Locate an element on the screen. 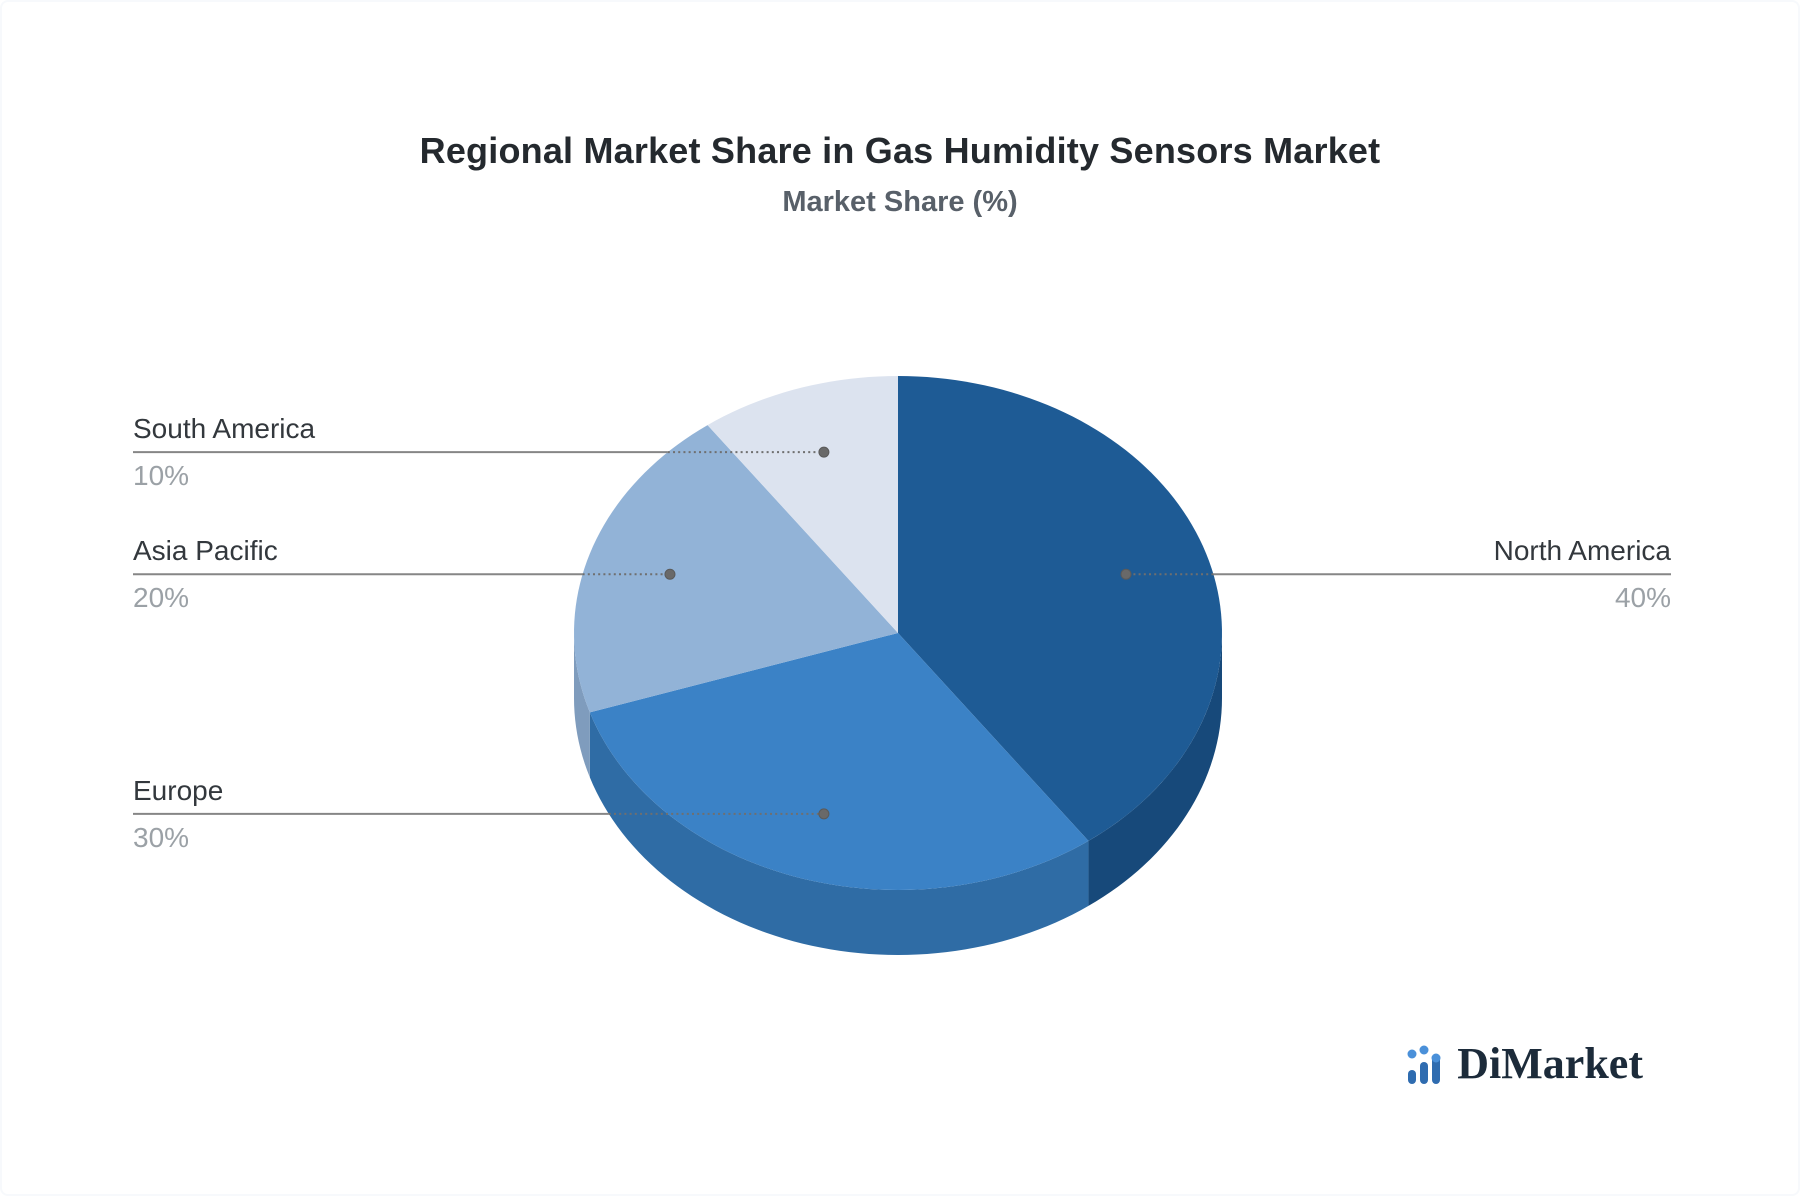 This screenshot has width=1800, height=1196. pie-slice-europe is located at coordinates (839, 761).